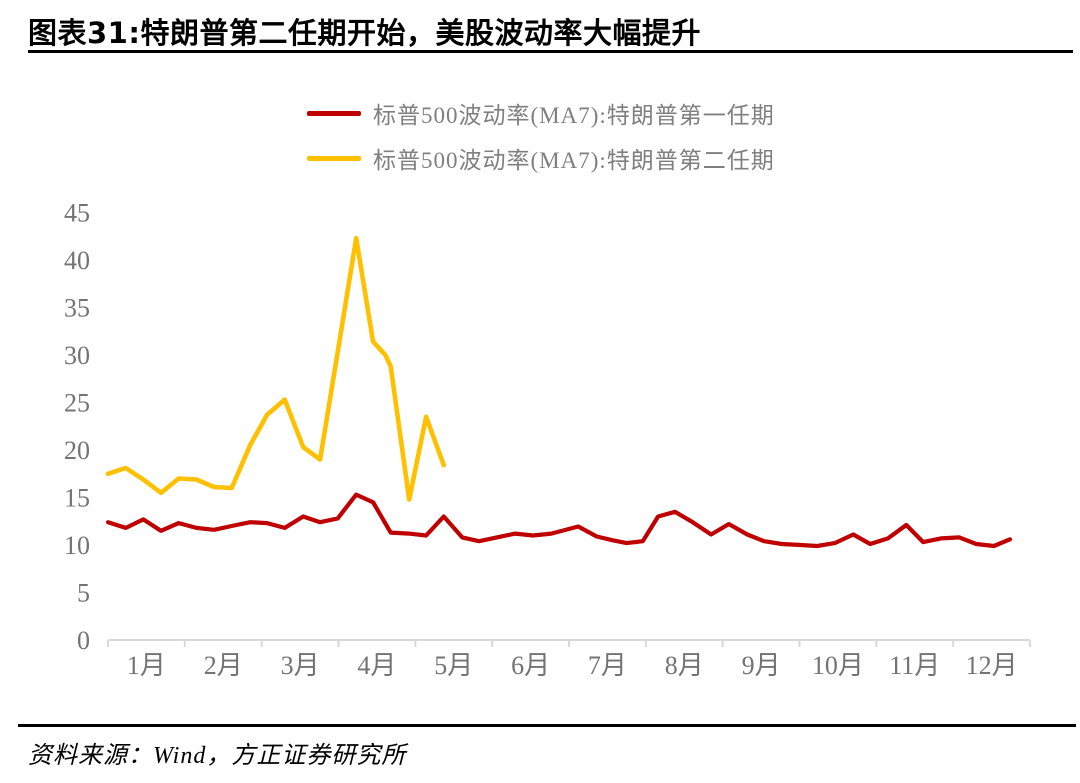 The height and width of the screenshot is (783, 1080). What do you see at coordinates (83, 640) in the screenshot?
I see `y-axis-label: 0` at bounding box center [83, 640].